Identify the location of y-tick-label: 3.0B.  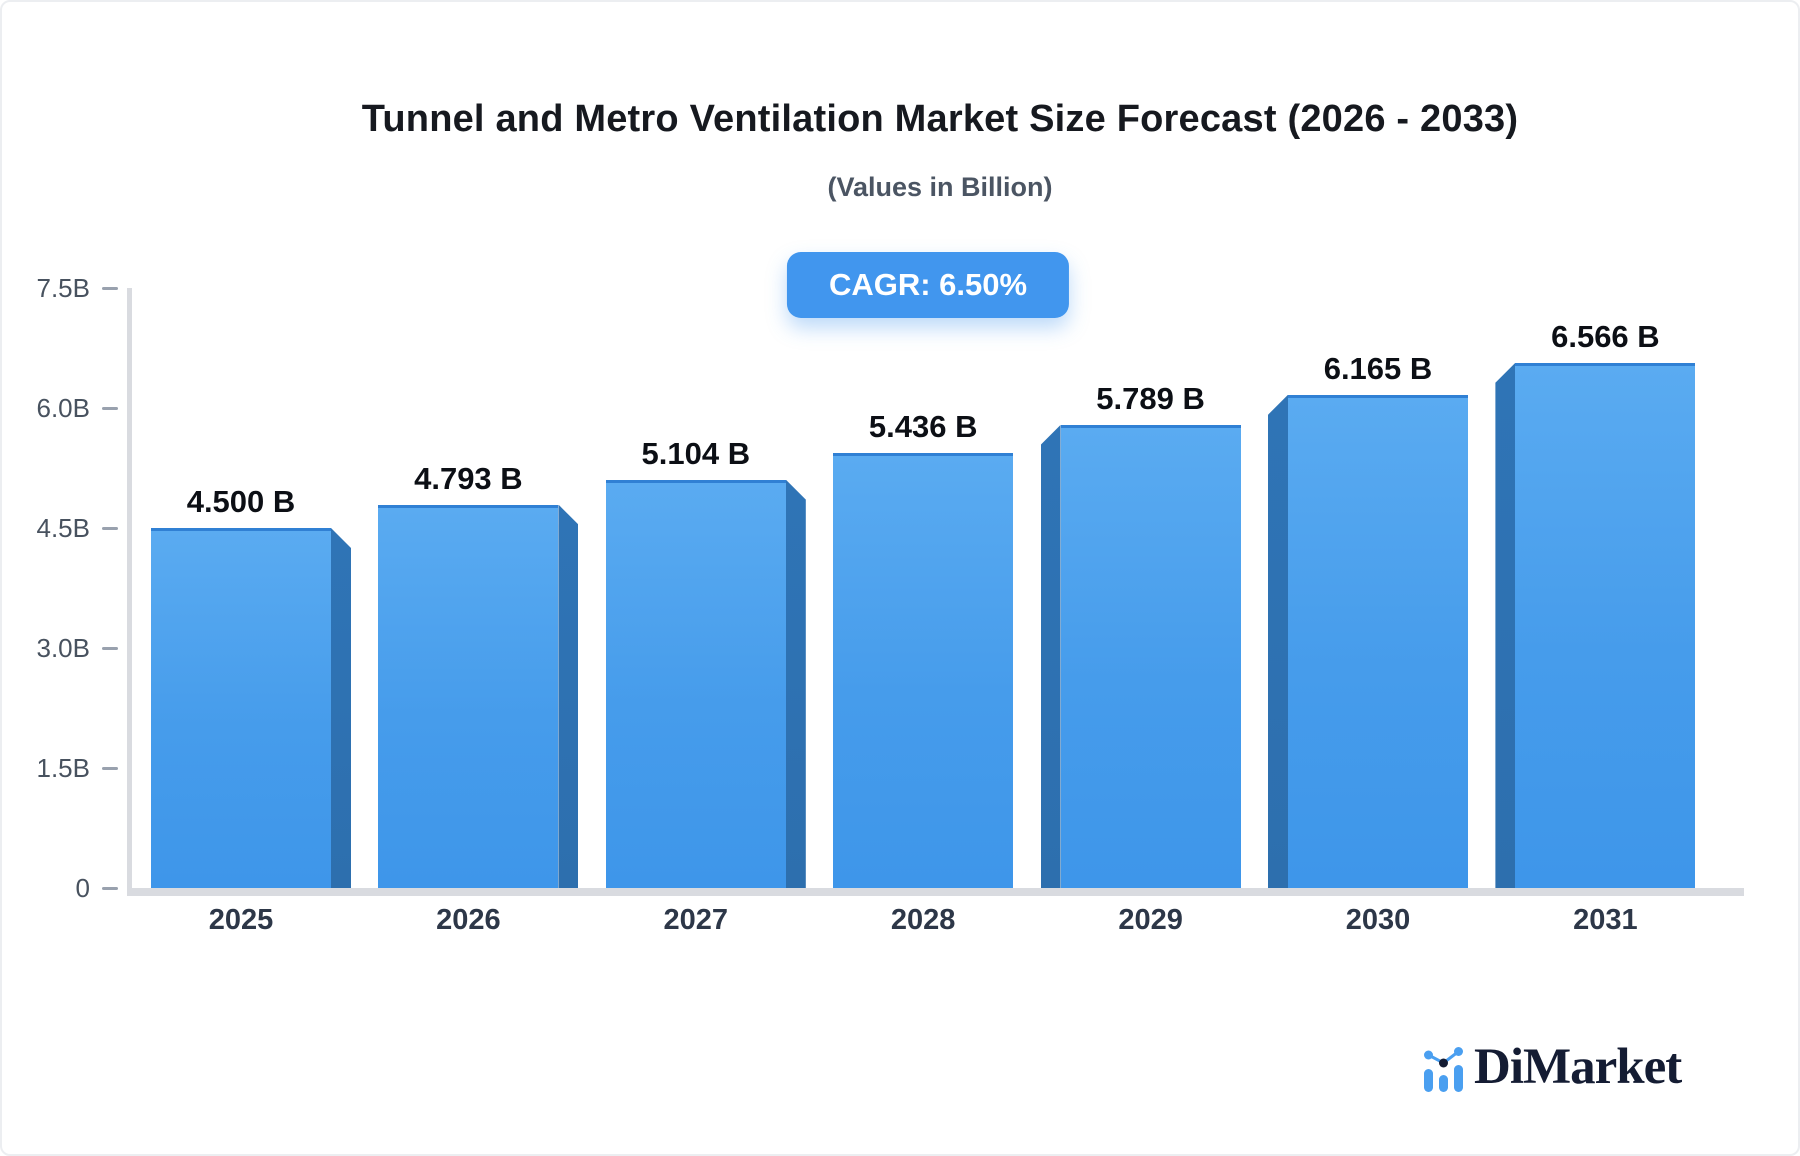
(63, 648).